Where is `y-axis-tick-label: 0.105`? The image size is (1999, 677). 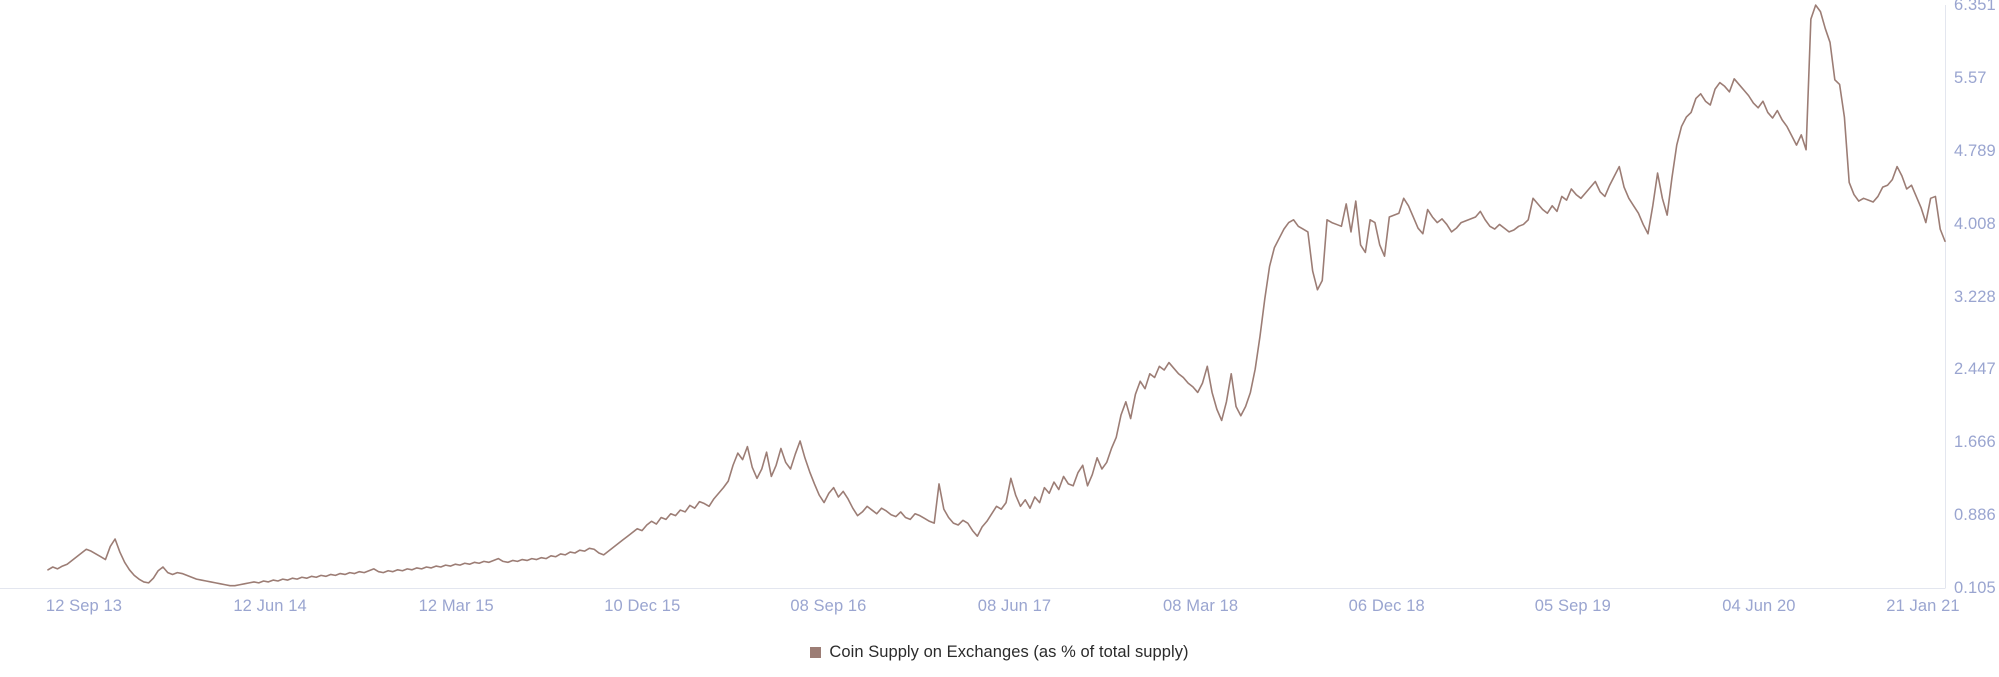
y-axis-tick-label: 0.105 is located at coordinates (1975, 588).